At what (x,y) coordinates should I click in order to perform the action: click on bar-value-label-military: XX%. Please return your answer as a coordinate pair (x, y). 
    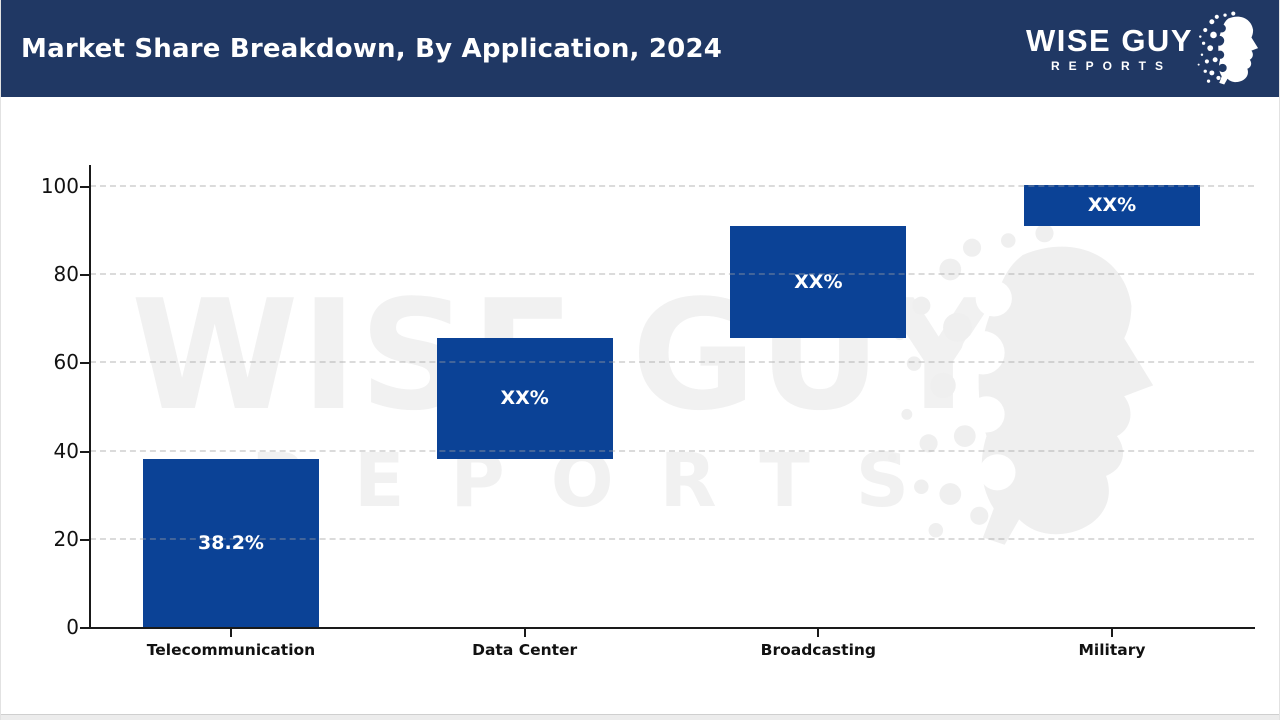
    Looking at the image, I should click on (1112, 205).